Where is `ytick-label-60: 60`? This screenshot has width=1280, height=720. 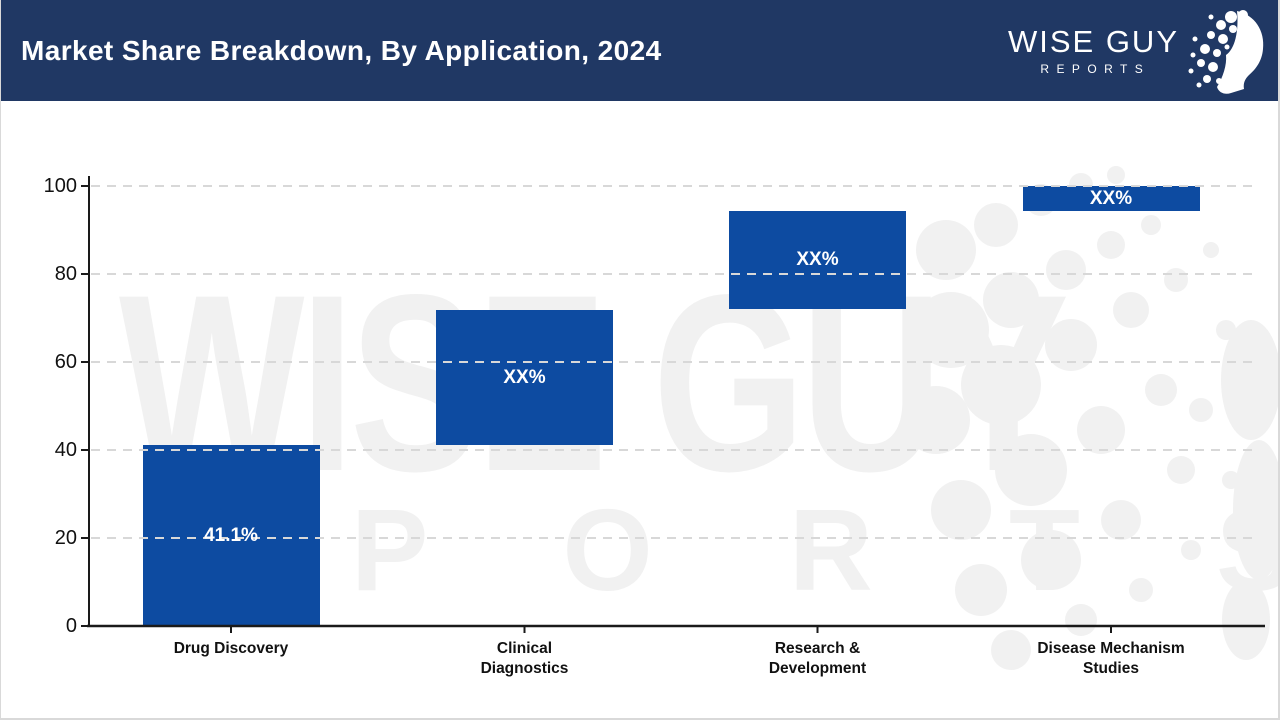 ytick-label-60: 60 is located at coordinates (65, 362).